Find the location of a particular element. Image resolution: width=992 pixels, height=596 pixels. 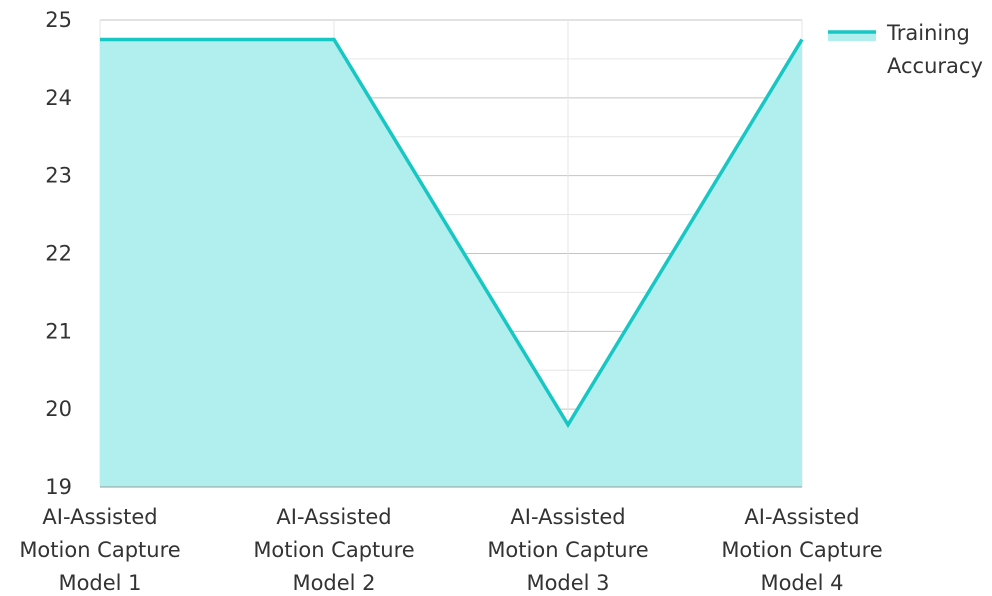

y-tick-label: 22 is located at coordinates (58, 254).